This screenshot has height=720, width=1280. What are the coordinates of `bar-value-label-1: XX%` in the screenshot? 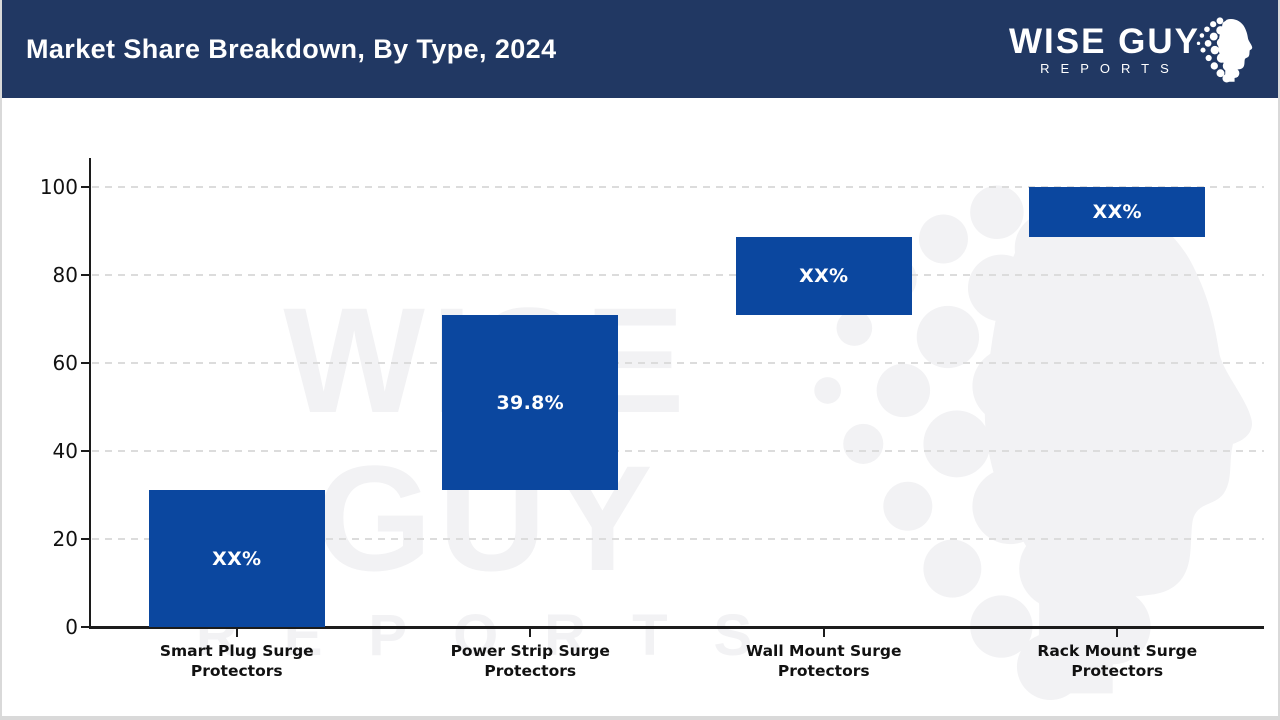 It's located at (237, 558).